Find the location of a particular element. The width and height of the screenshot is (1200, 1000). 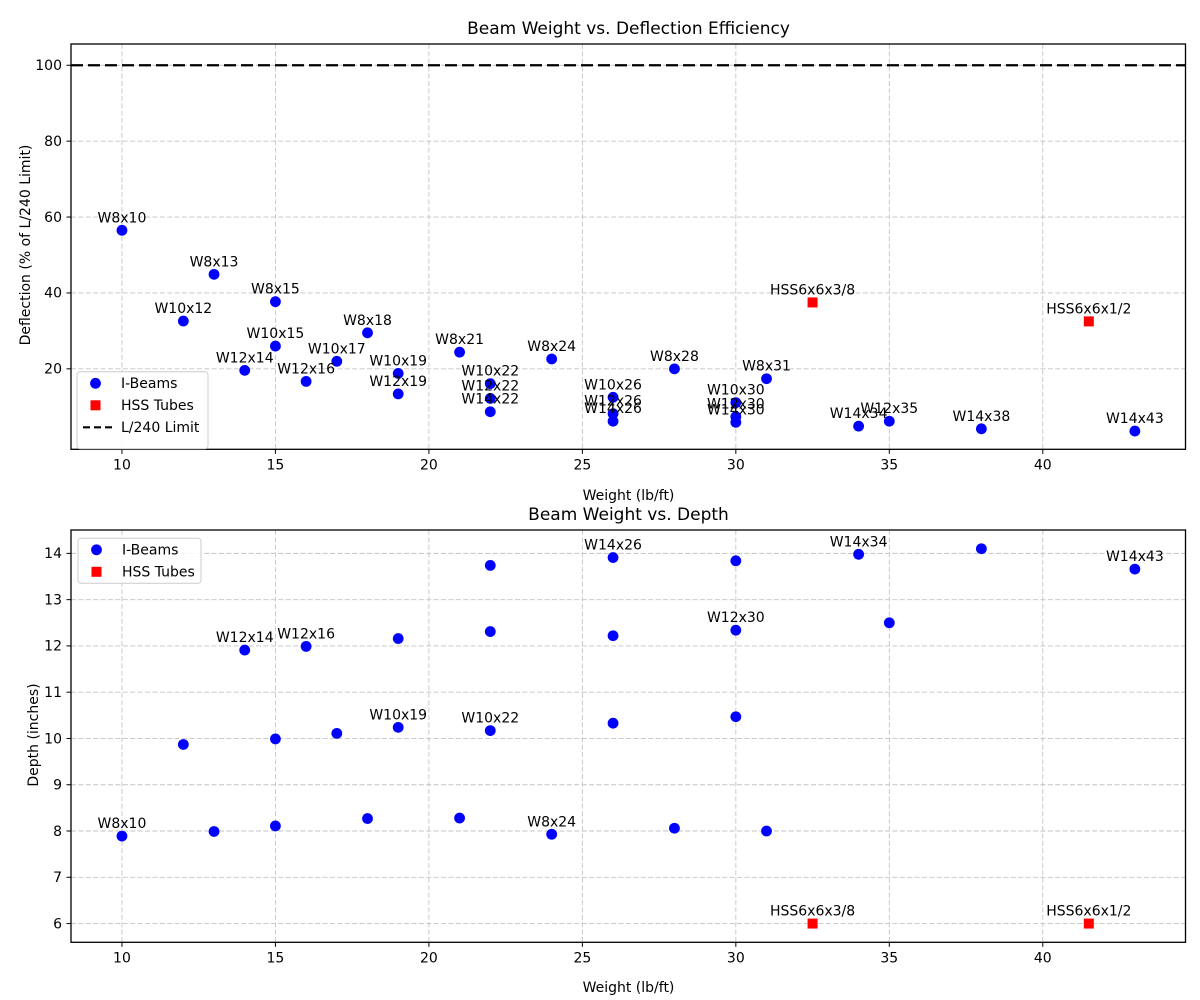

y-tick-label: 60 is located at coordinates (53, 218).